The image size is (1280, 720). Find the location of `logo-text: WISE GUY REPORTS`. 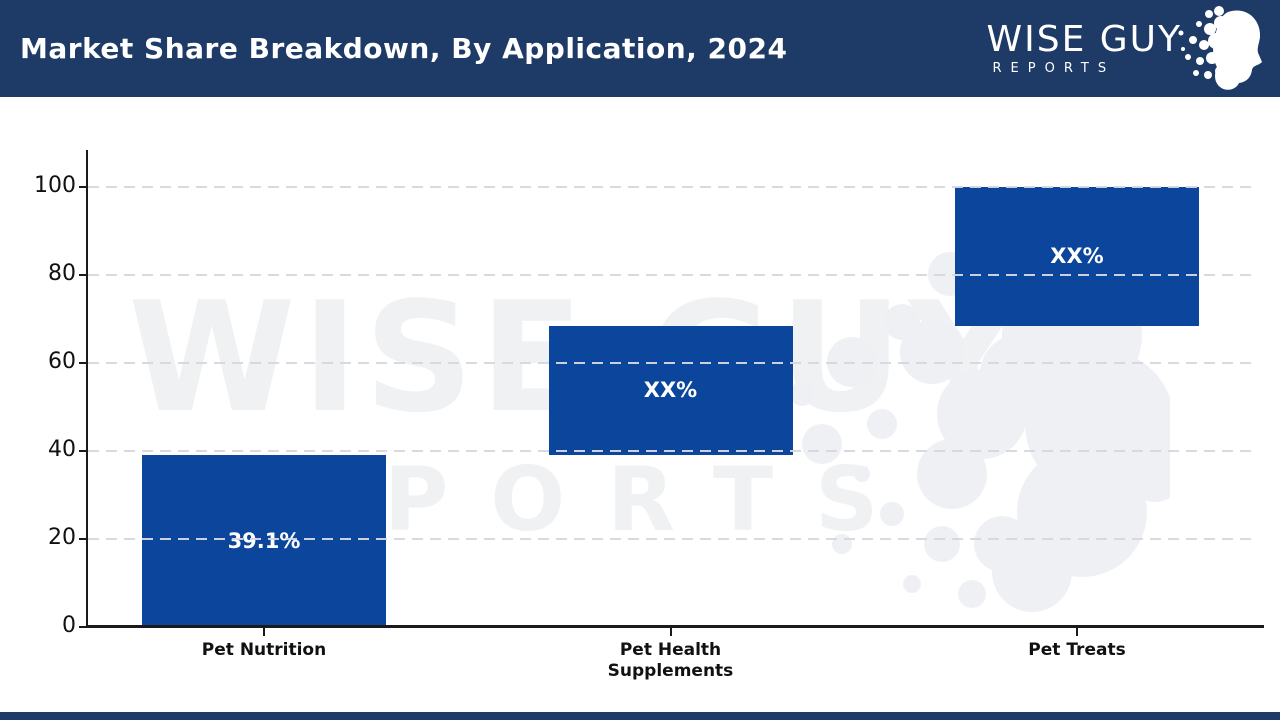

logo-text: WISE GUY REPORTS is located at coordinates (1084, 47).